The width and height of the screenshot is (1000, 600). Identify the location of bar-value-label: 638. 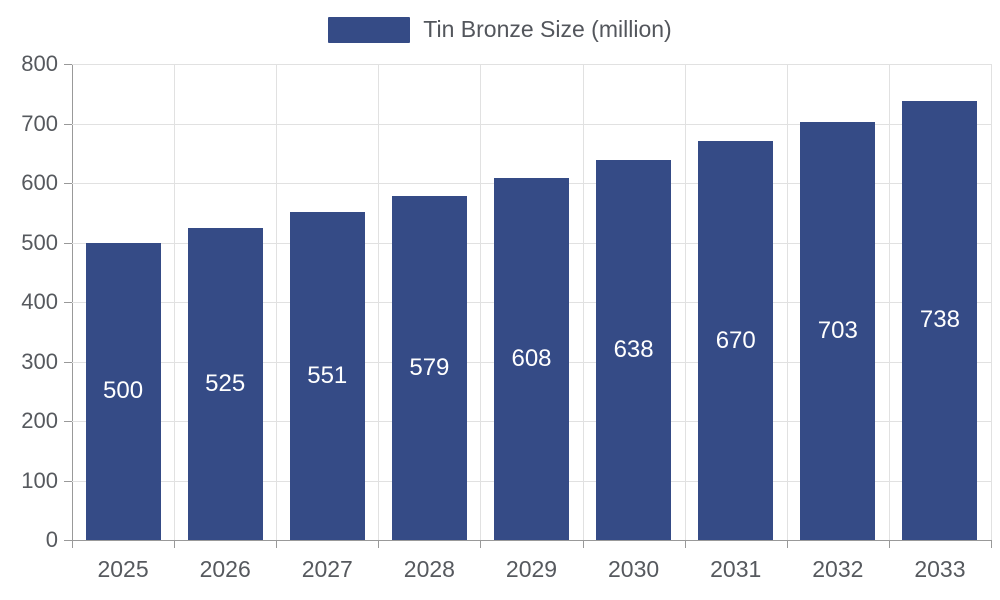
(633, 350).